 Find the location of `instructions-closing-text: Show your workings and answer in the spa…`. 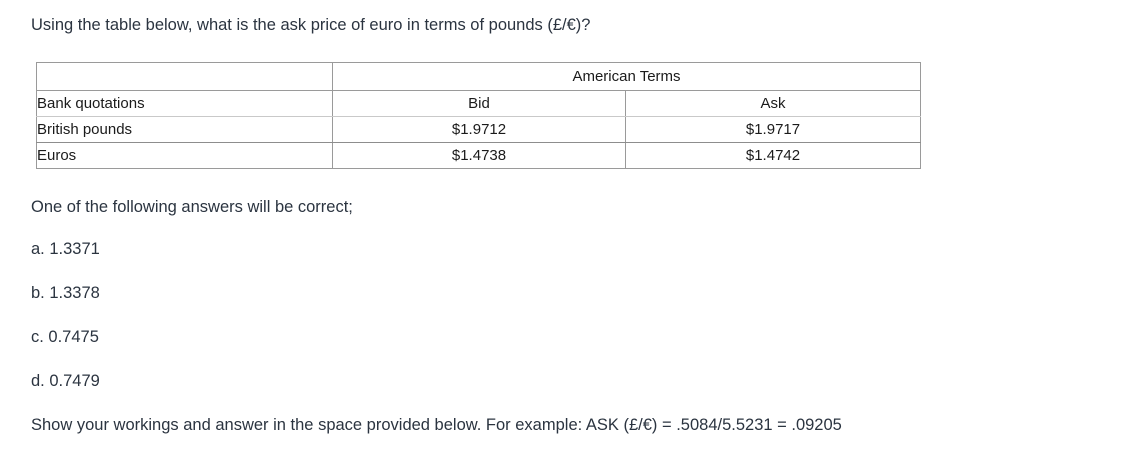

instructions-closing-text: Show your workings and answer in the spa… is located at coordinates (436, 425).